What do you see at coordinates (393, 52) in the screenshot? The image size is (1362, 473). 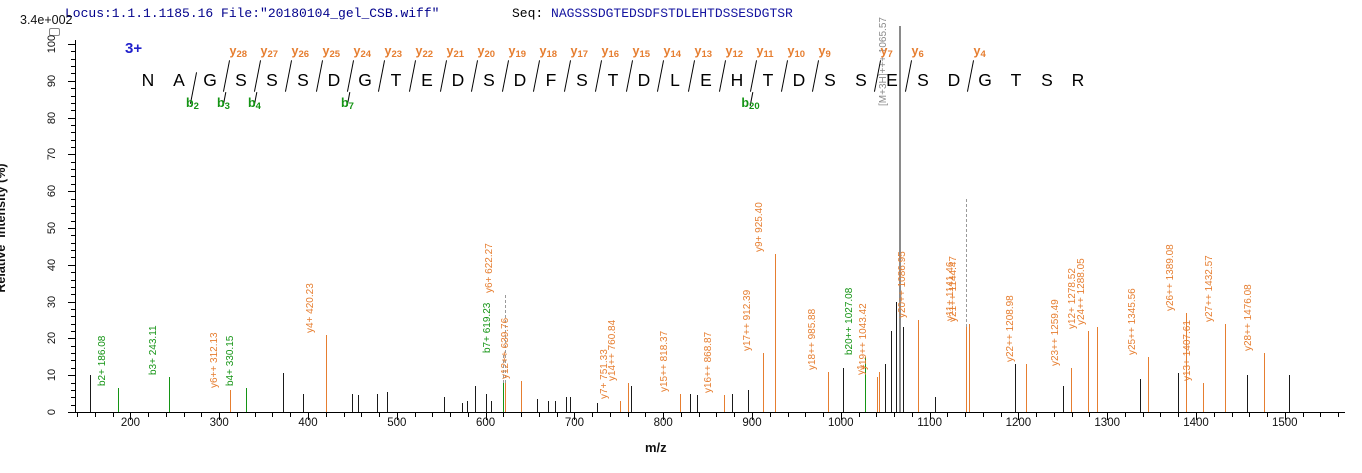 I see `y-ion-label: y23` at bounding box center [393, 52].